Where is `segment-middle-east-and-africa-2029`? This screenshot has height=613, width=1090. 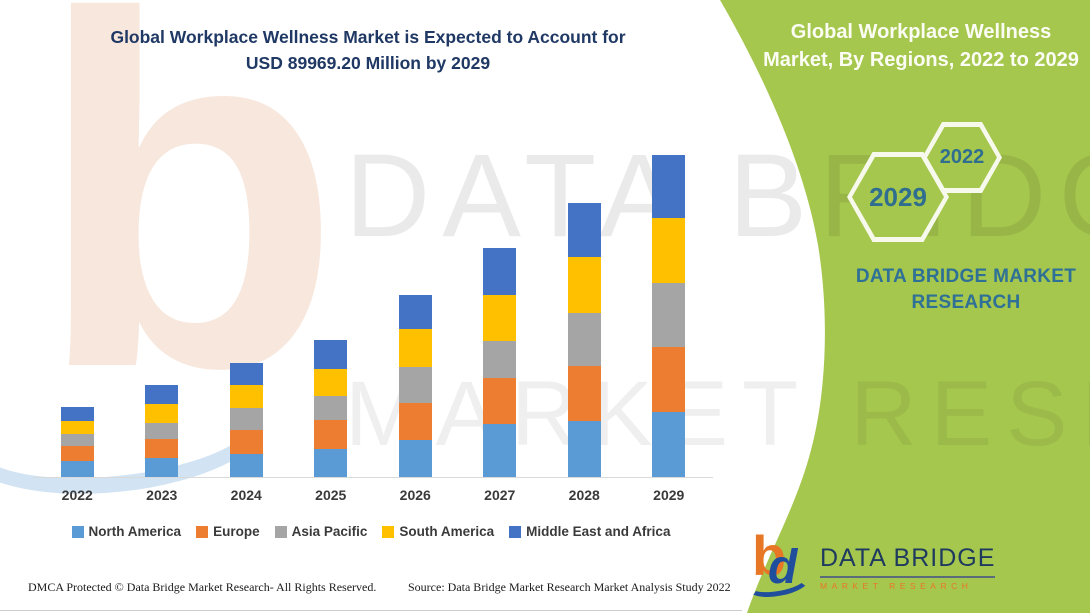 segment-middle-east-and-africa-2029 is located at coordinates (669, 187).